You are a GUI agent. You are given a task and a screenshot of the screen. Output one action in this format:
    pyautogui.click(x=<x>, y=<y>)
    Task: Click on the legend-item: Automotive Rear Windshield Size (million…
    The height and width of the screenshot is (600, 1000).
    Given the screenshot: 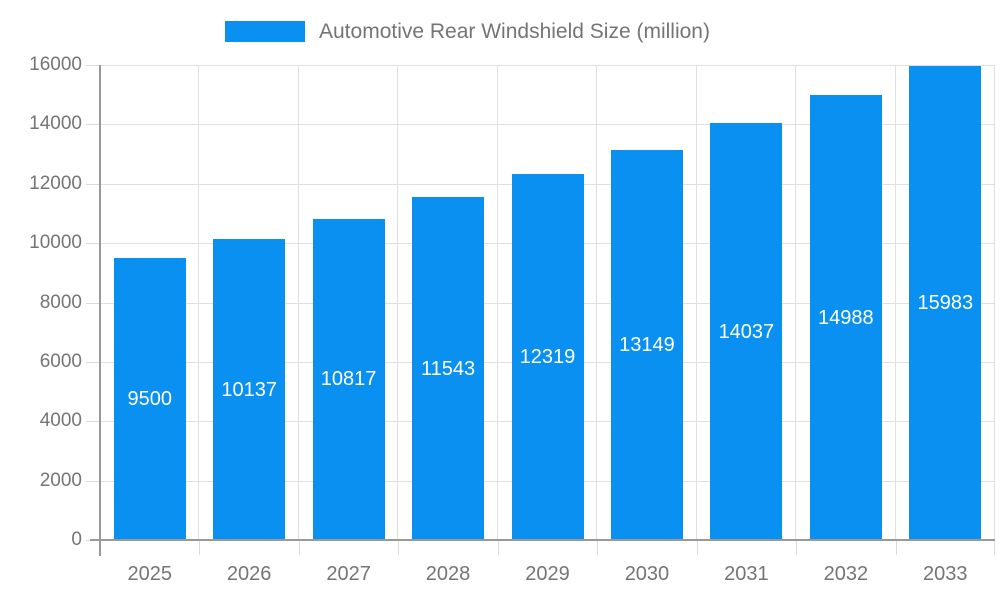 What is the action you would take?
    pyautogui.click(x=467, y=31)
    